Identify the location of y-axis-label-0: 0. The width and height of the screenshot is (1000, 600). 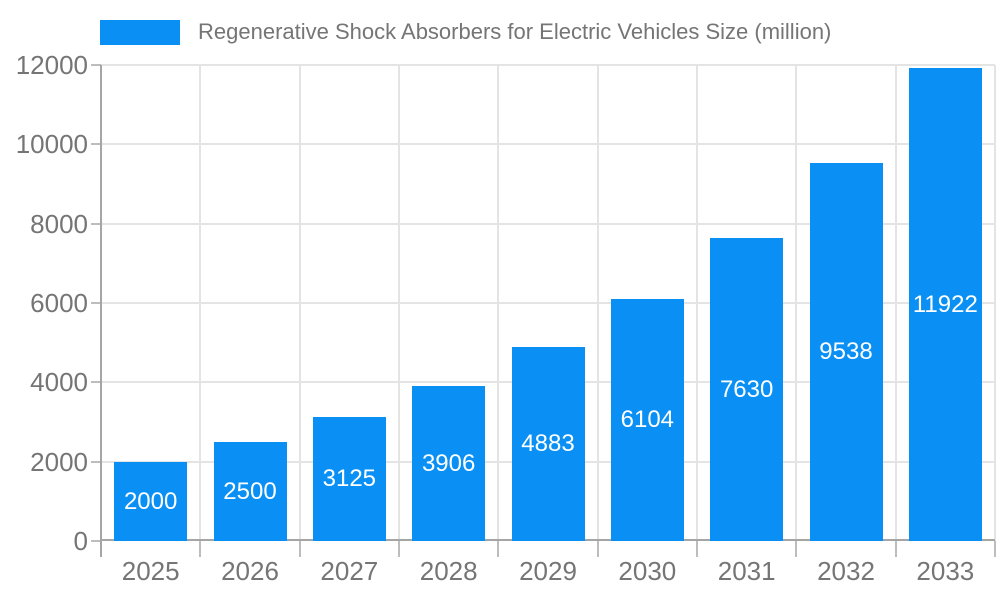
(80, 541).